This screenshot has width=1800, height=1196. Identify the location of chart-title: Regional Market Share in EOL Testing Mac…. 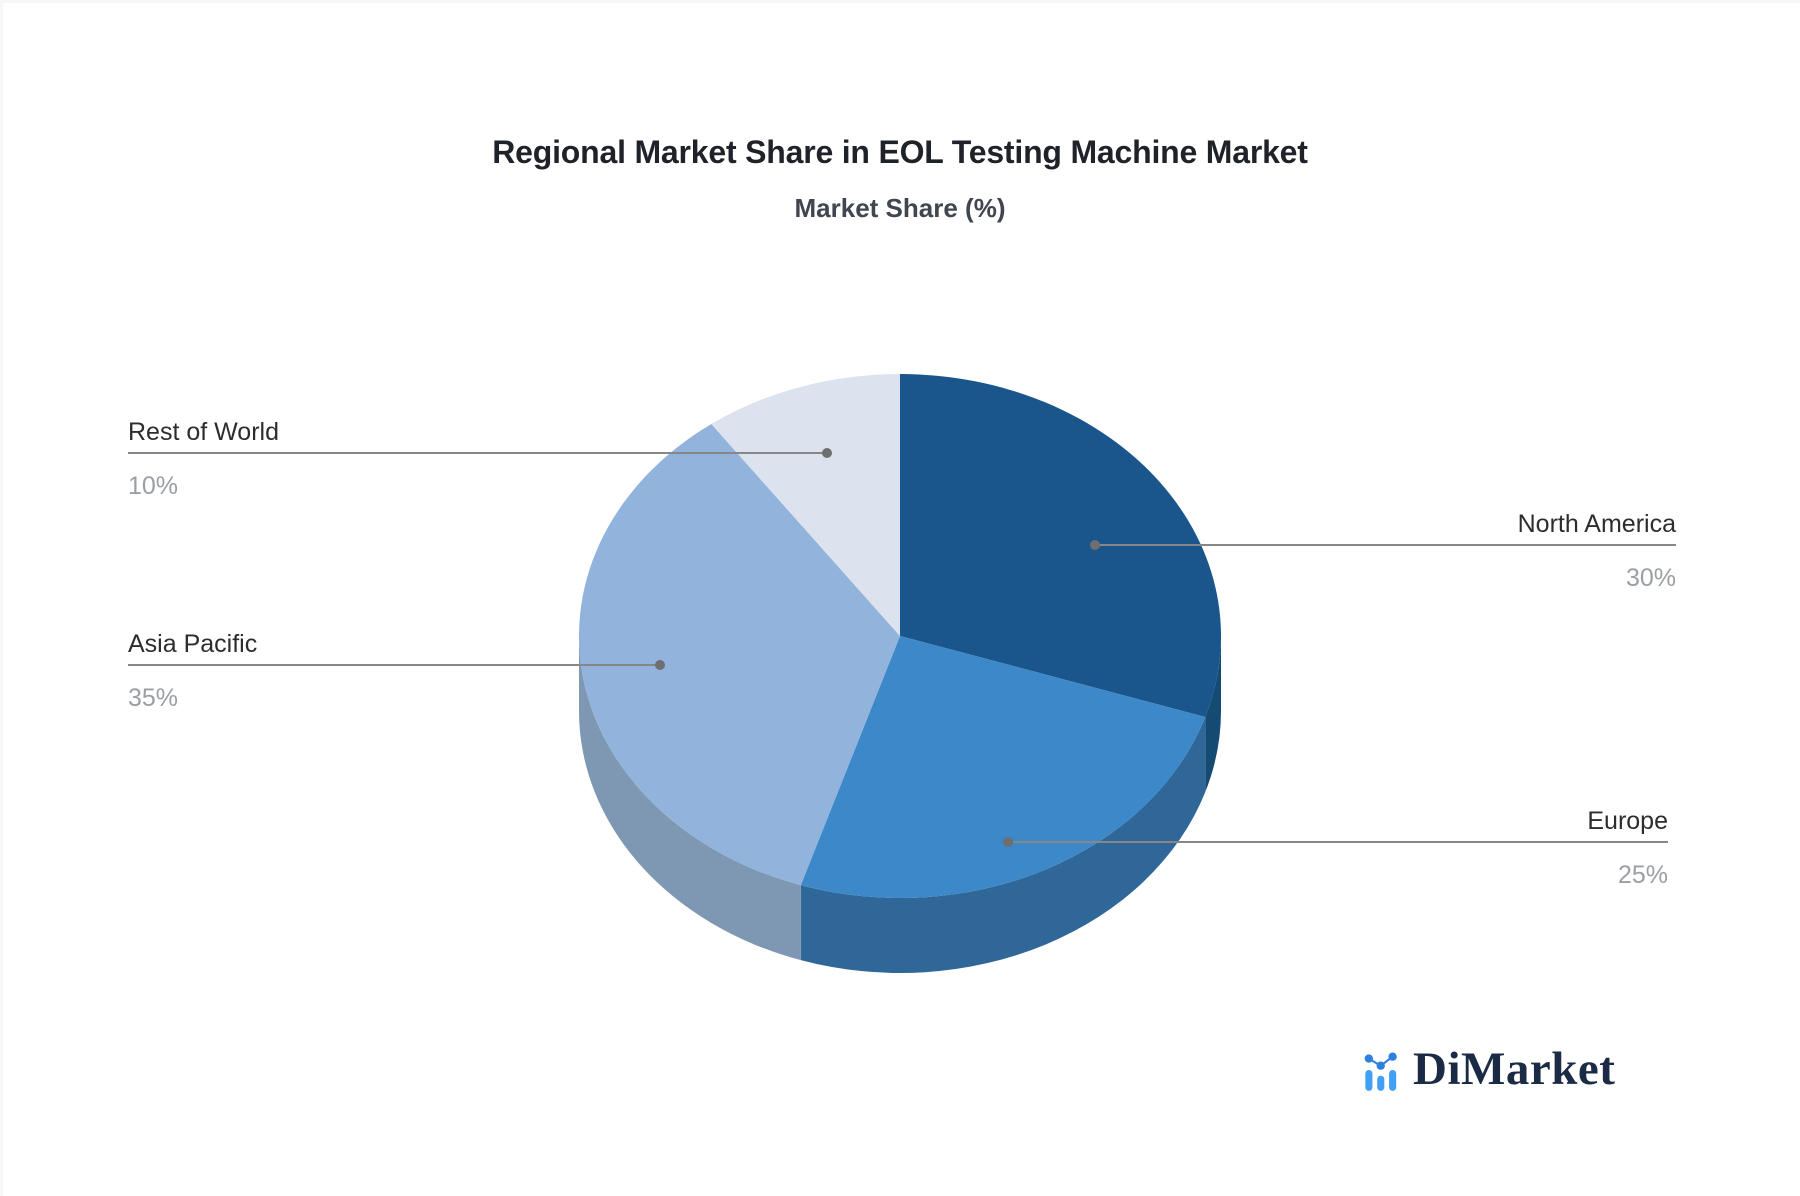
(900, 152).